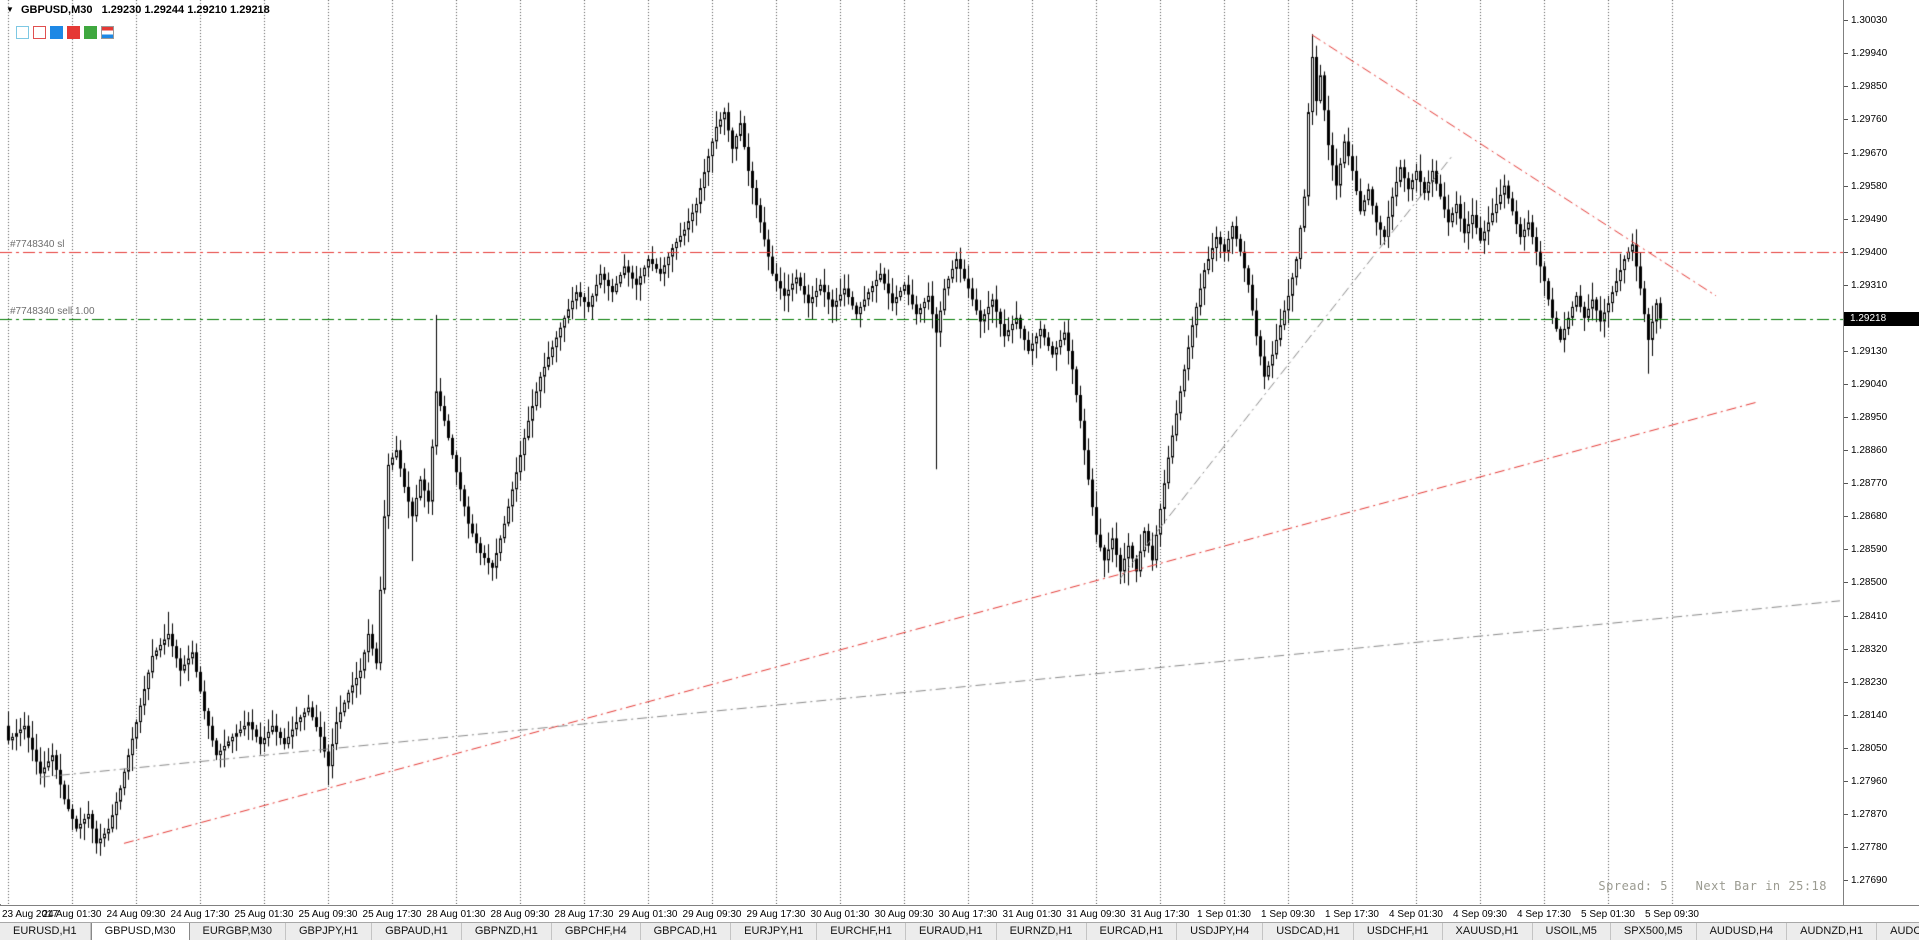 Image resolution: width=1919 pixels, height=940 pixels. Describe the element at coordinates (456, 914) in the screenshot. I see `x-axis-label: 28 Aug 01:30` at that location.